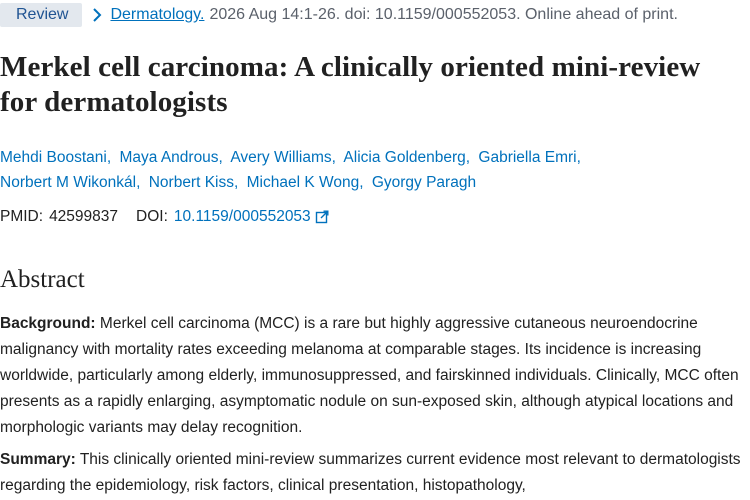  Describe the element at coordinates (529, 157) in the screenshot. I see `author-link: Gabriella Emri,` at that location.